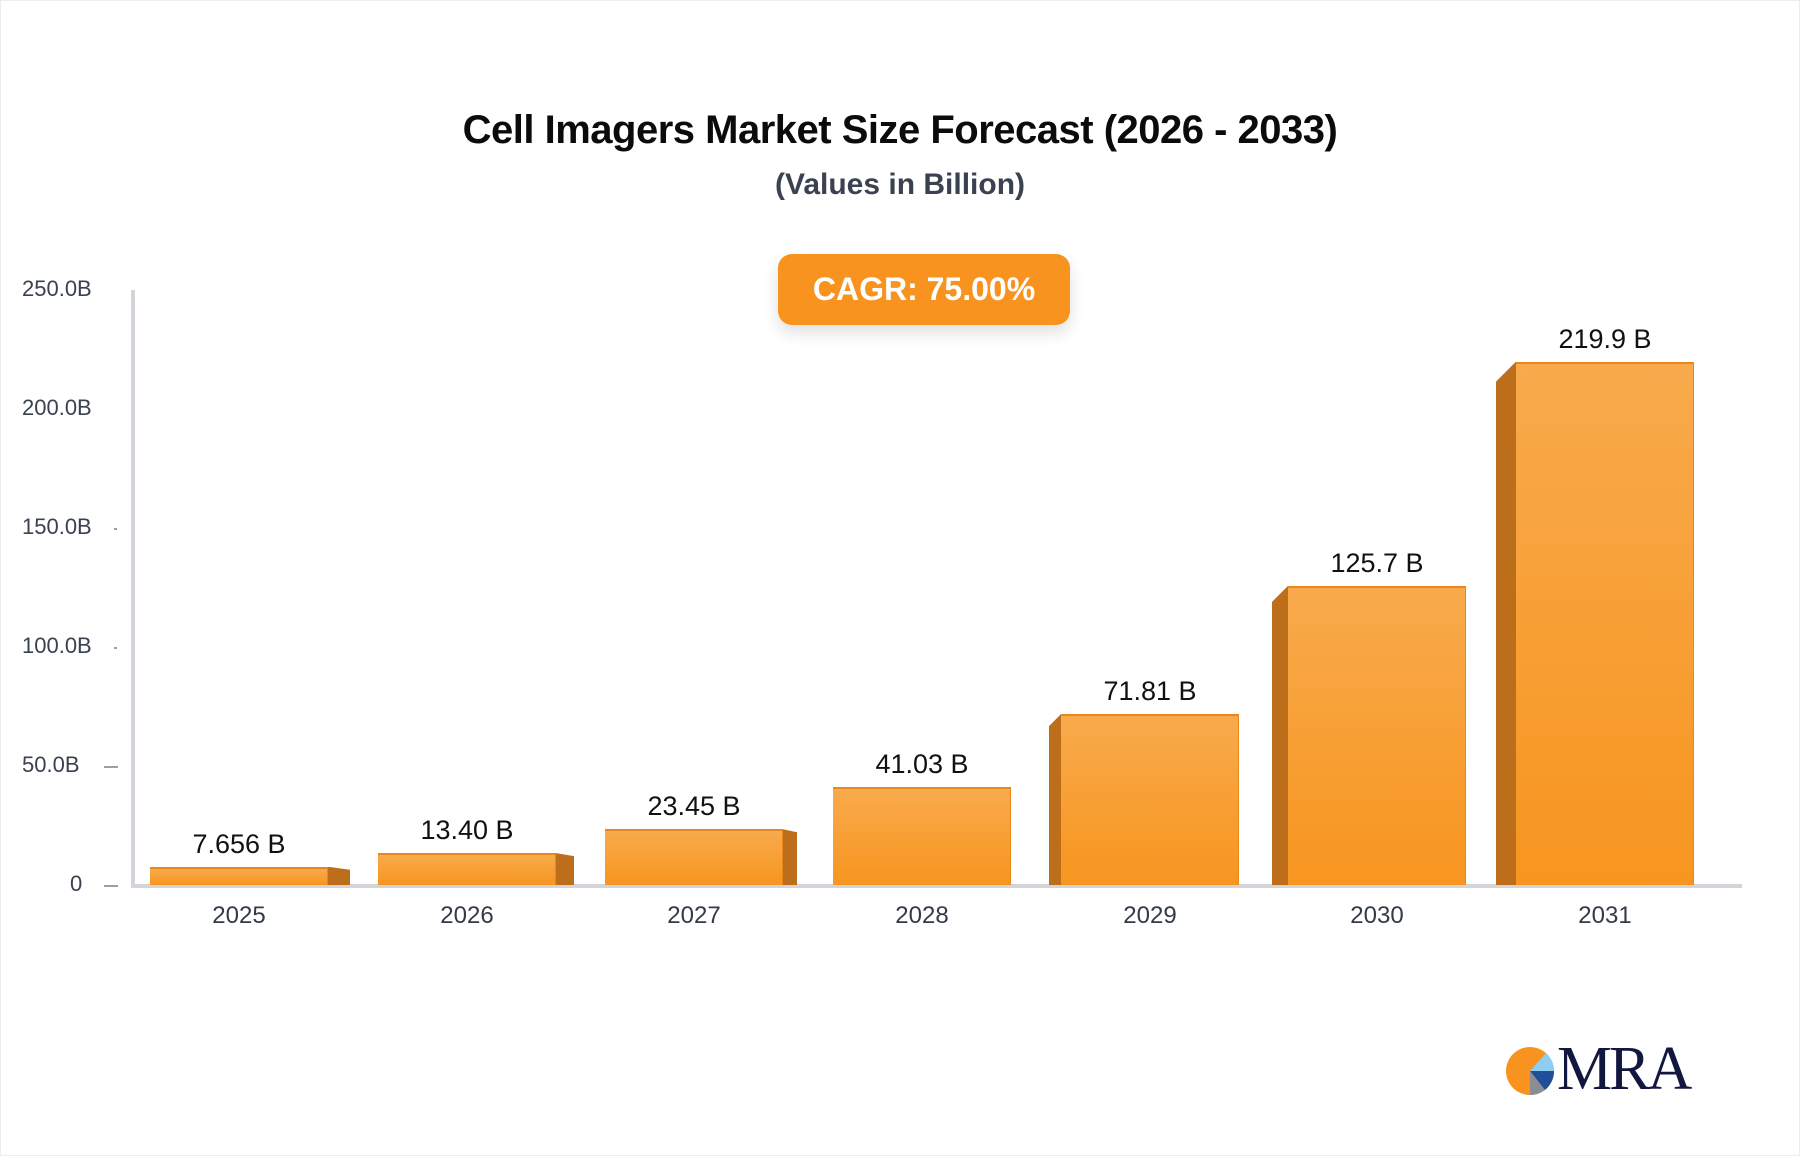 The width and height of the screenshot is (1800, 1156). What do you see at coordinates (922, 764) in the screenshot?
I see `bar-value-label: 41.03 B` at bounding box center [922, 764].